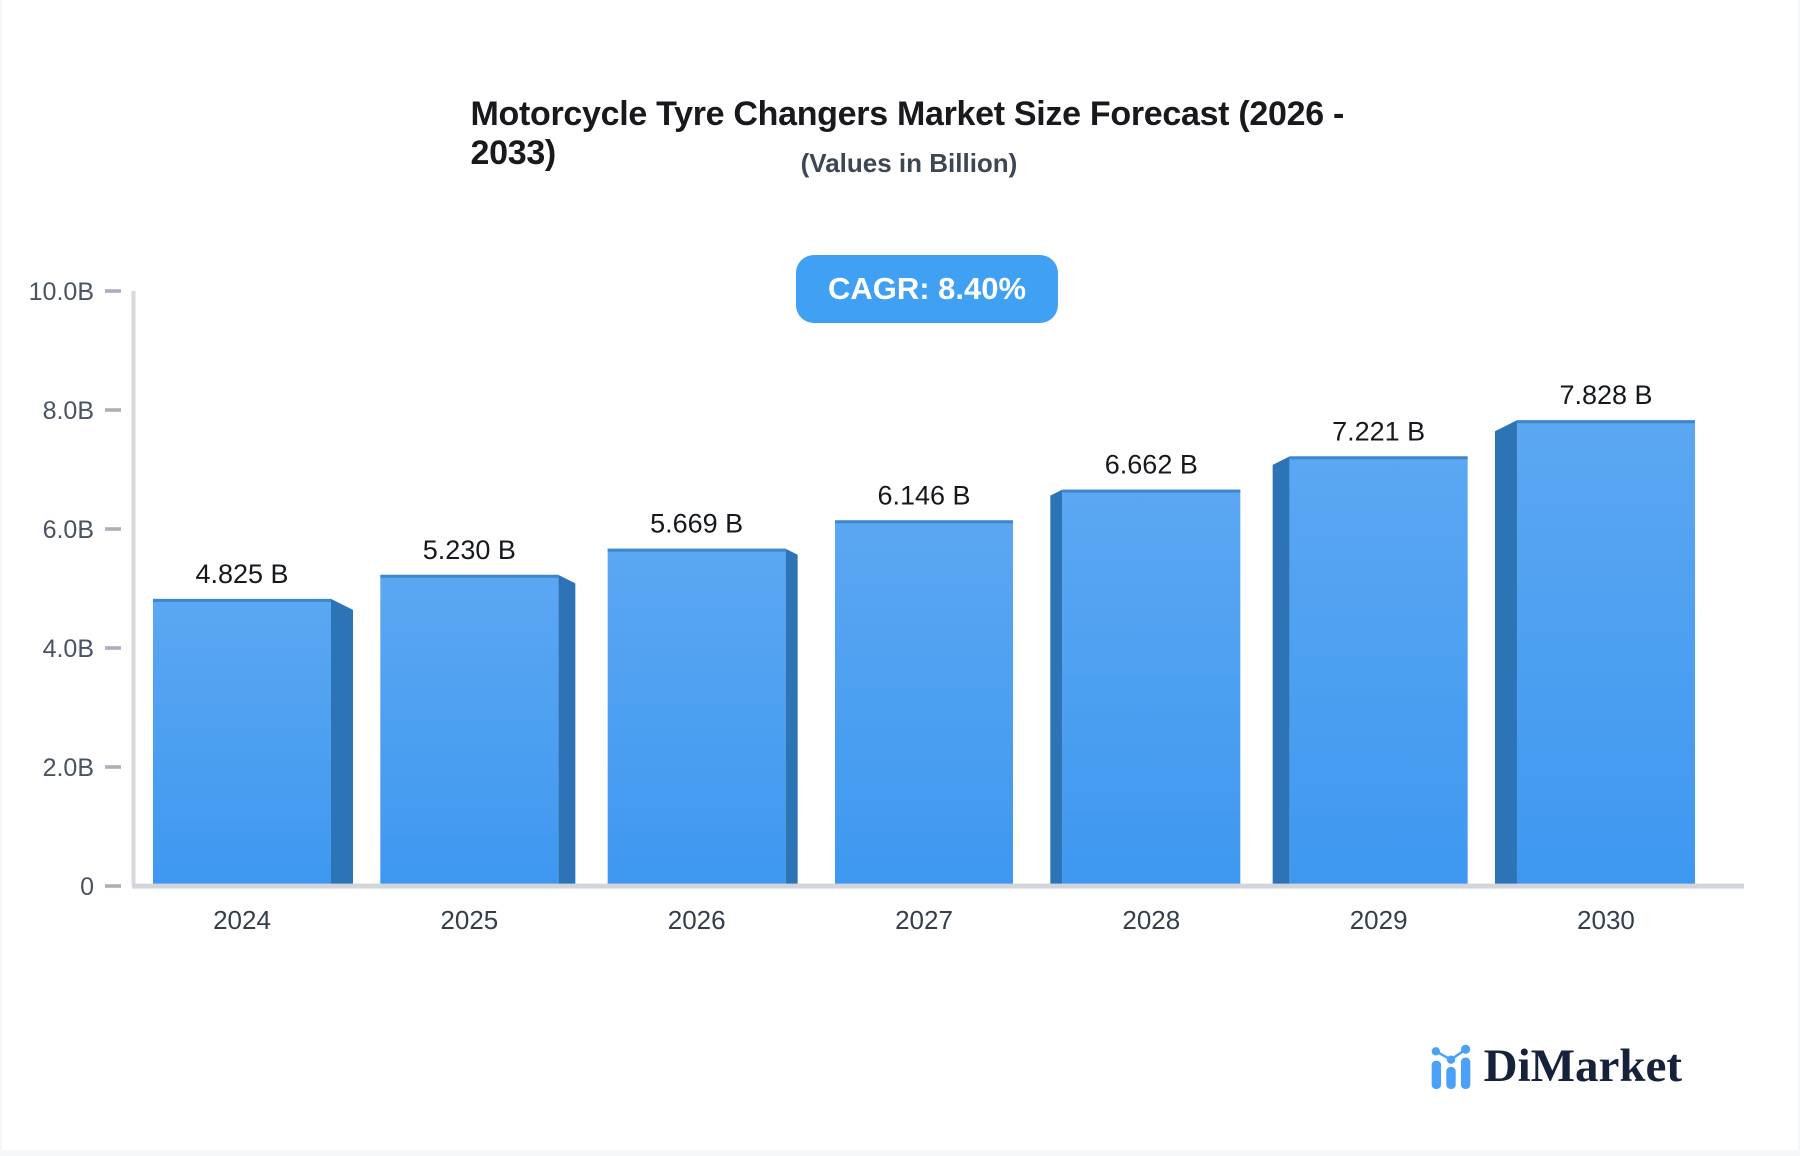 The width and height of the screenshot is (1800, 1156). I want to click on bar-2025, so click(478, 730).